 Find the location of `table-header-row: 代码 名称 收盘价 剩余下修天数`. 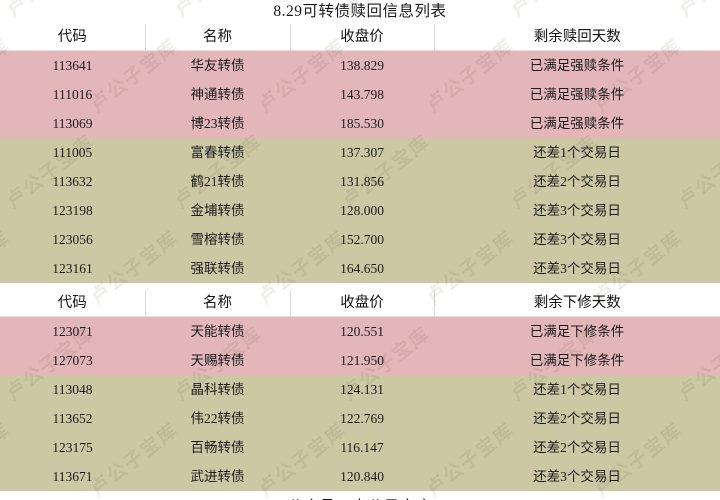

table-header-row: 代码 名称 收盘价 剩余下修天数 is located at coordinates (360, 303).